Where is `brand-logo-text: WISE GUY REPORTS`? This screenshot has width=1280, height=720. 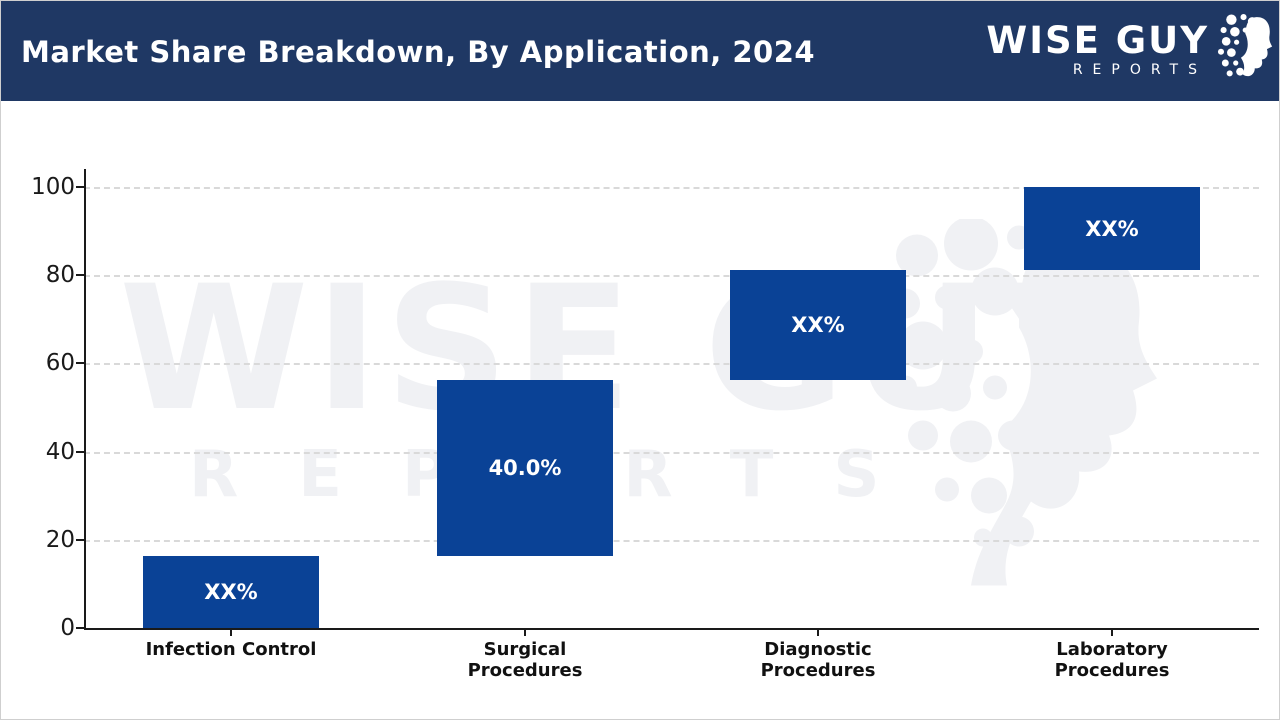 brand-logo-text: WISE GUY REPORTS is located at coordinates (1097, 49).